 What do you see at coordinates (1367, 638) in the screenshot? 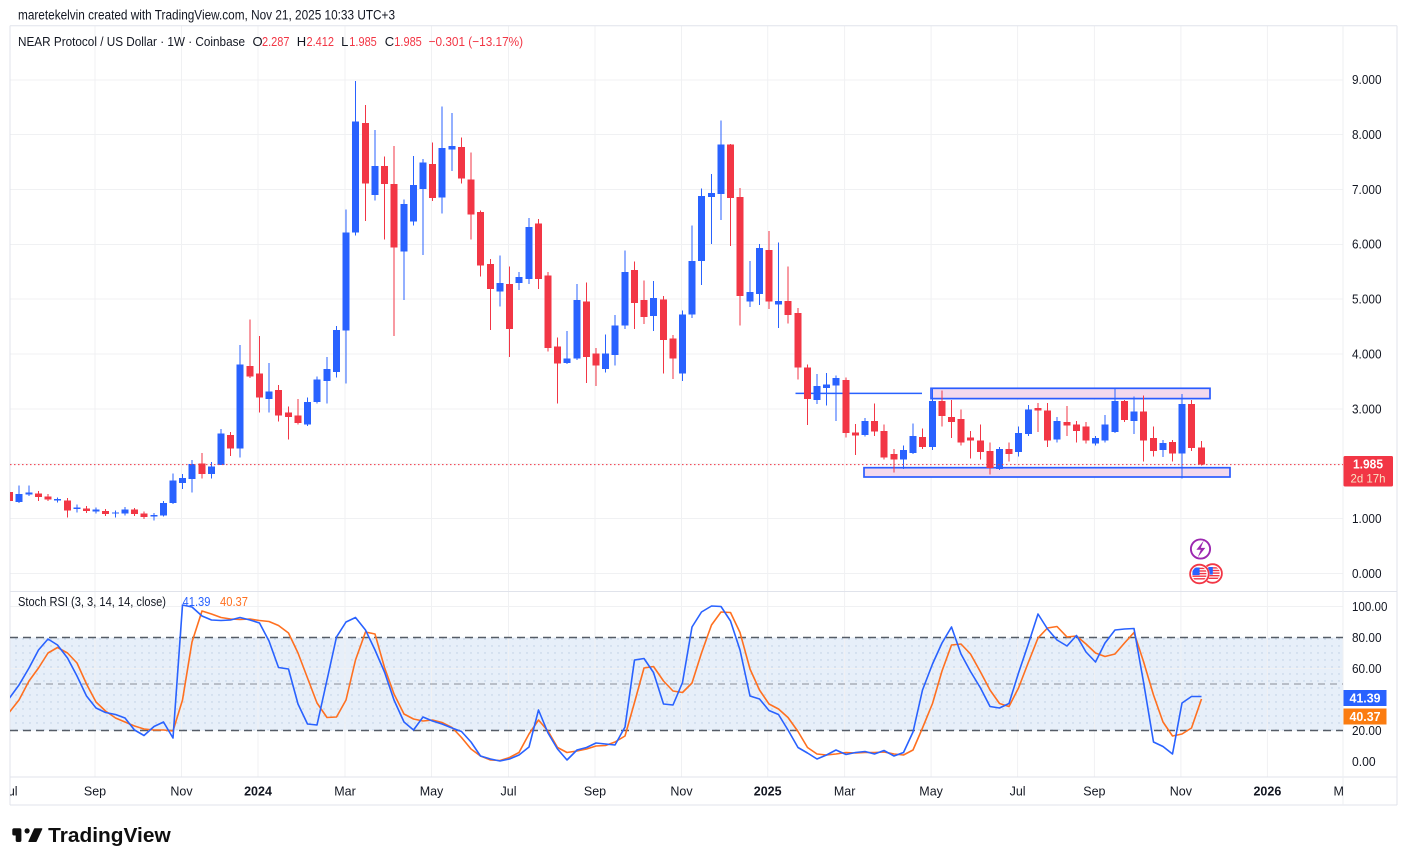
I see `svg-text: 80.00` at bounding box center [1367, 638].